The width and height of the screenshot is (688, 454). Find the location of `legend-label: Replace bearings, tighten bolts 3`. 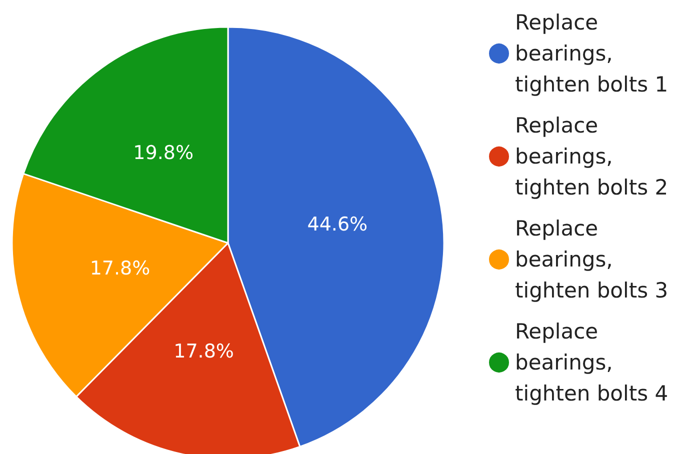

legend-label: Replace bearings, tighten bolts 3 is located at coordinates (591, 259).